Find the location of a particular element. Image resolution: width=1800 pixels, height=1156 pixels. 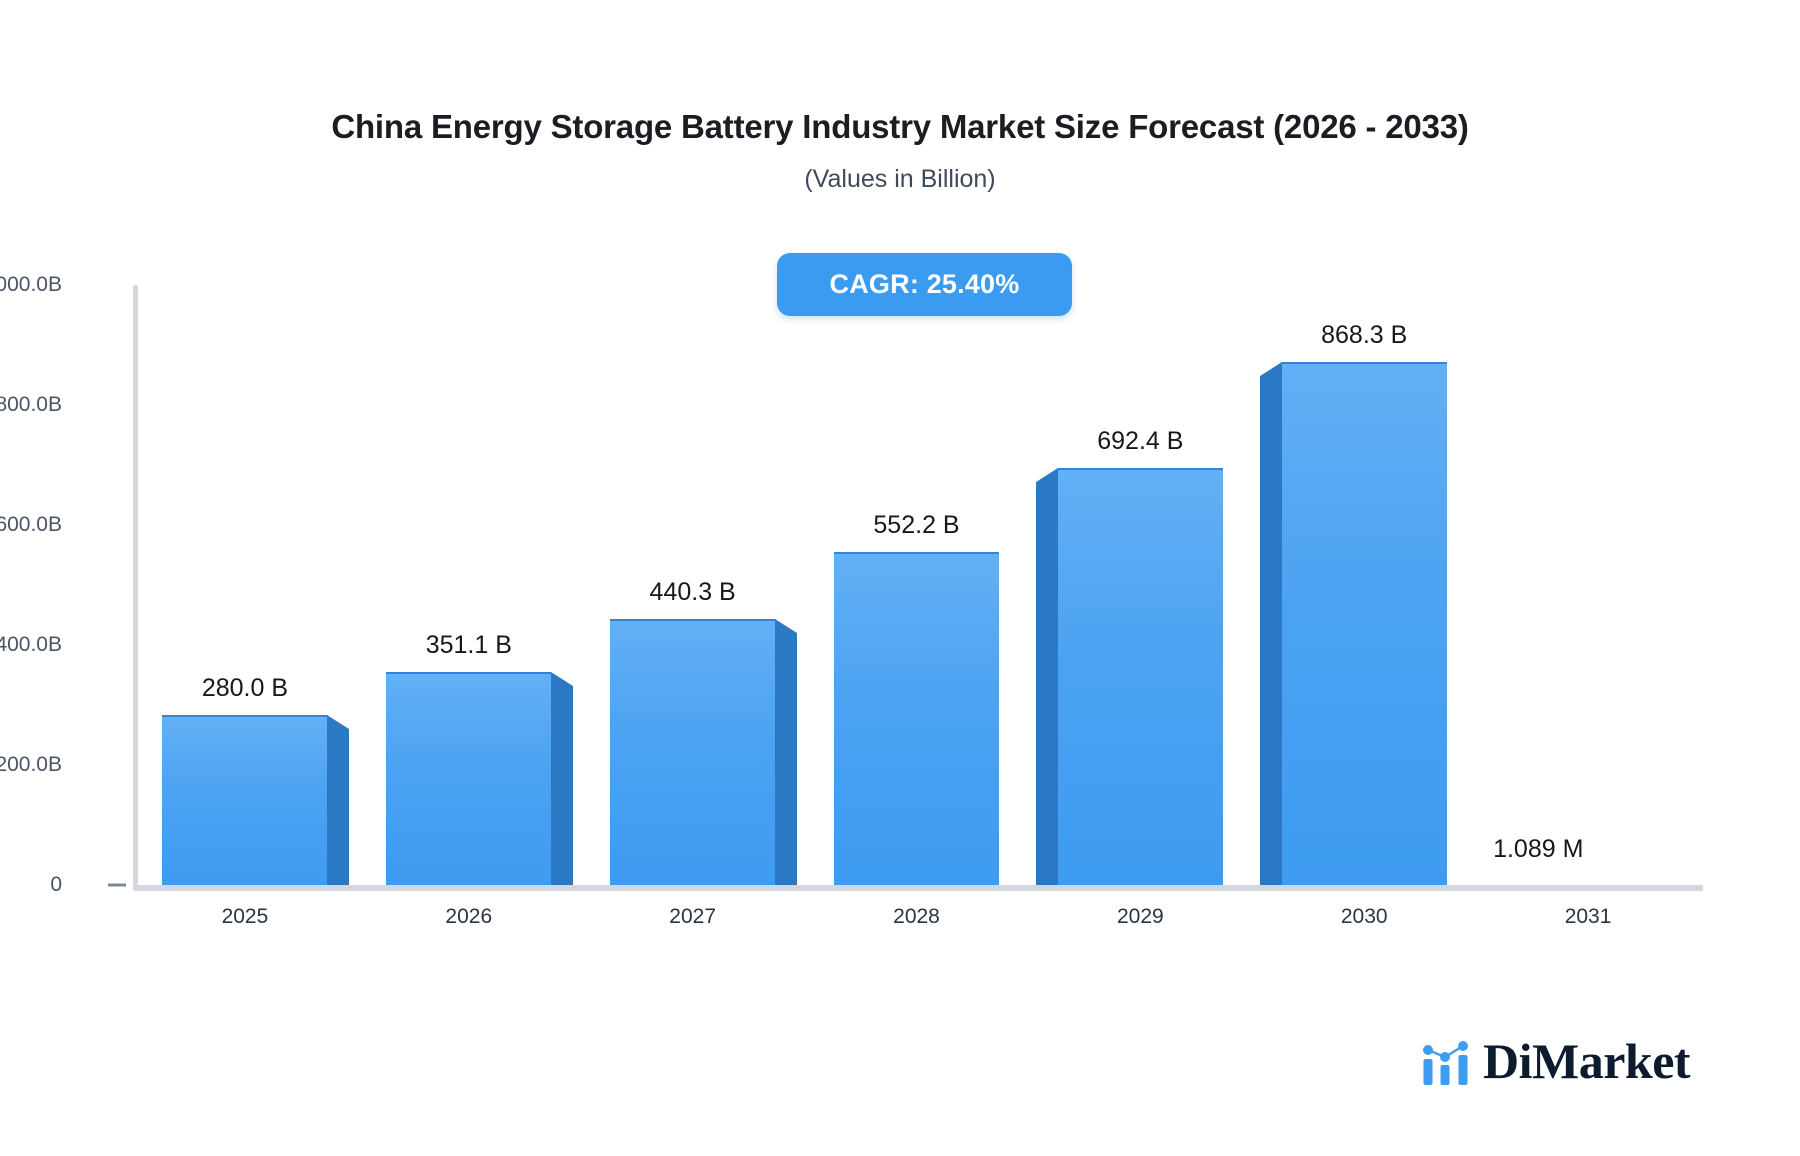

chart-subtitle: (Values in Billion) is located at coordinates (900, 179).